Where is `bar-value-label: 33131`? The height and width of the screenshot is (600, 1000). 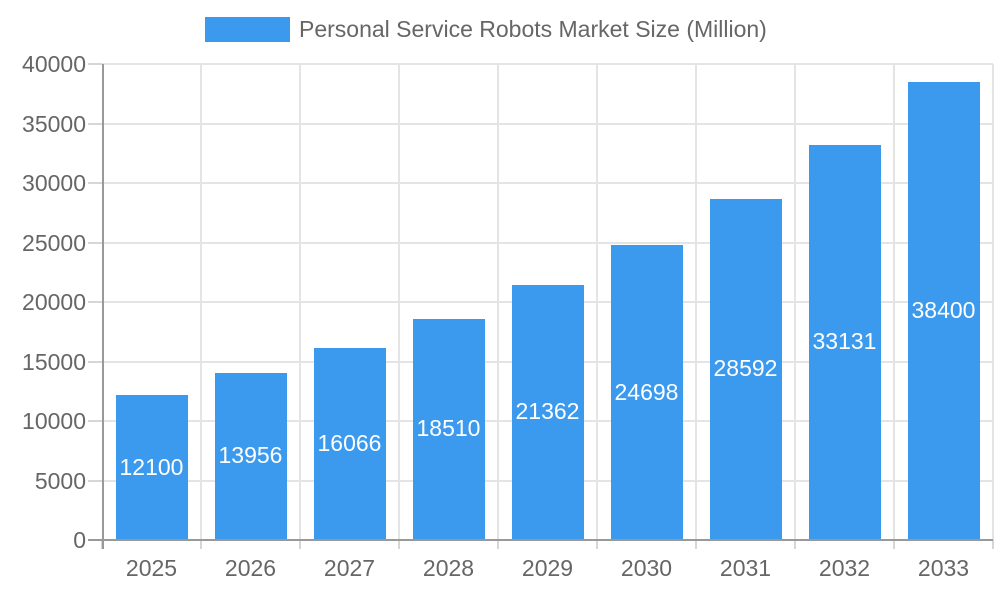 bar-value-label: 33131 is located at coordinates (844, 341).